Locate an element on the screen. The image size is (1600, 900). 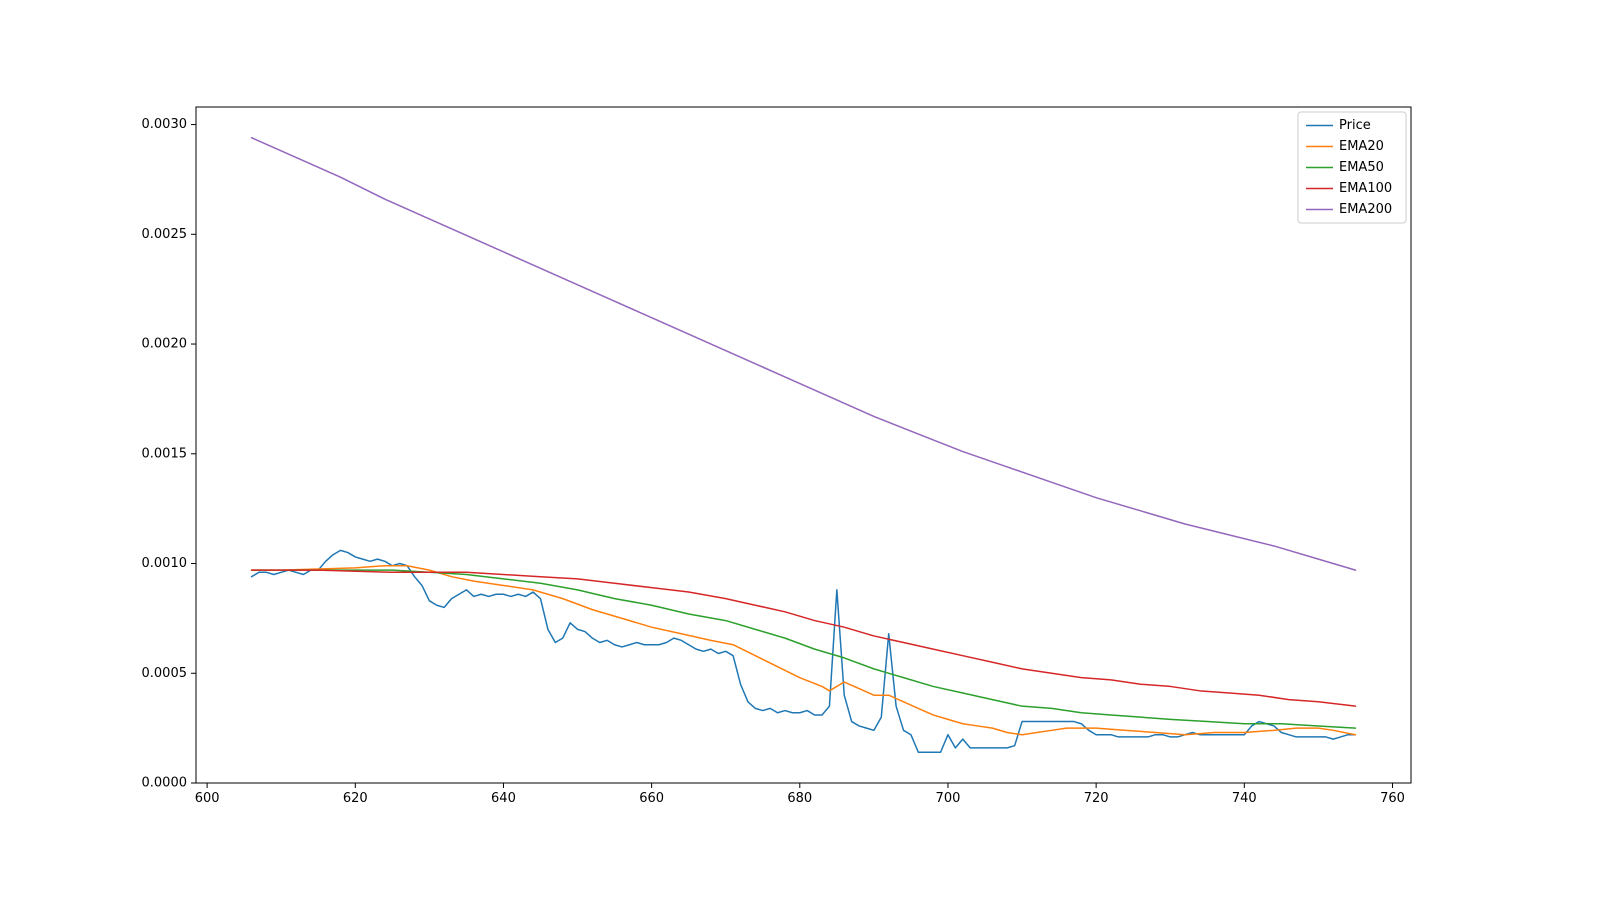
x-tick-label: 680 is located at coordinates (799, 798).